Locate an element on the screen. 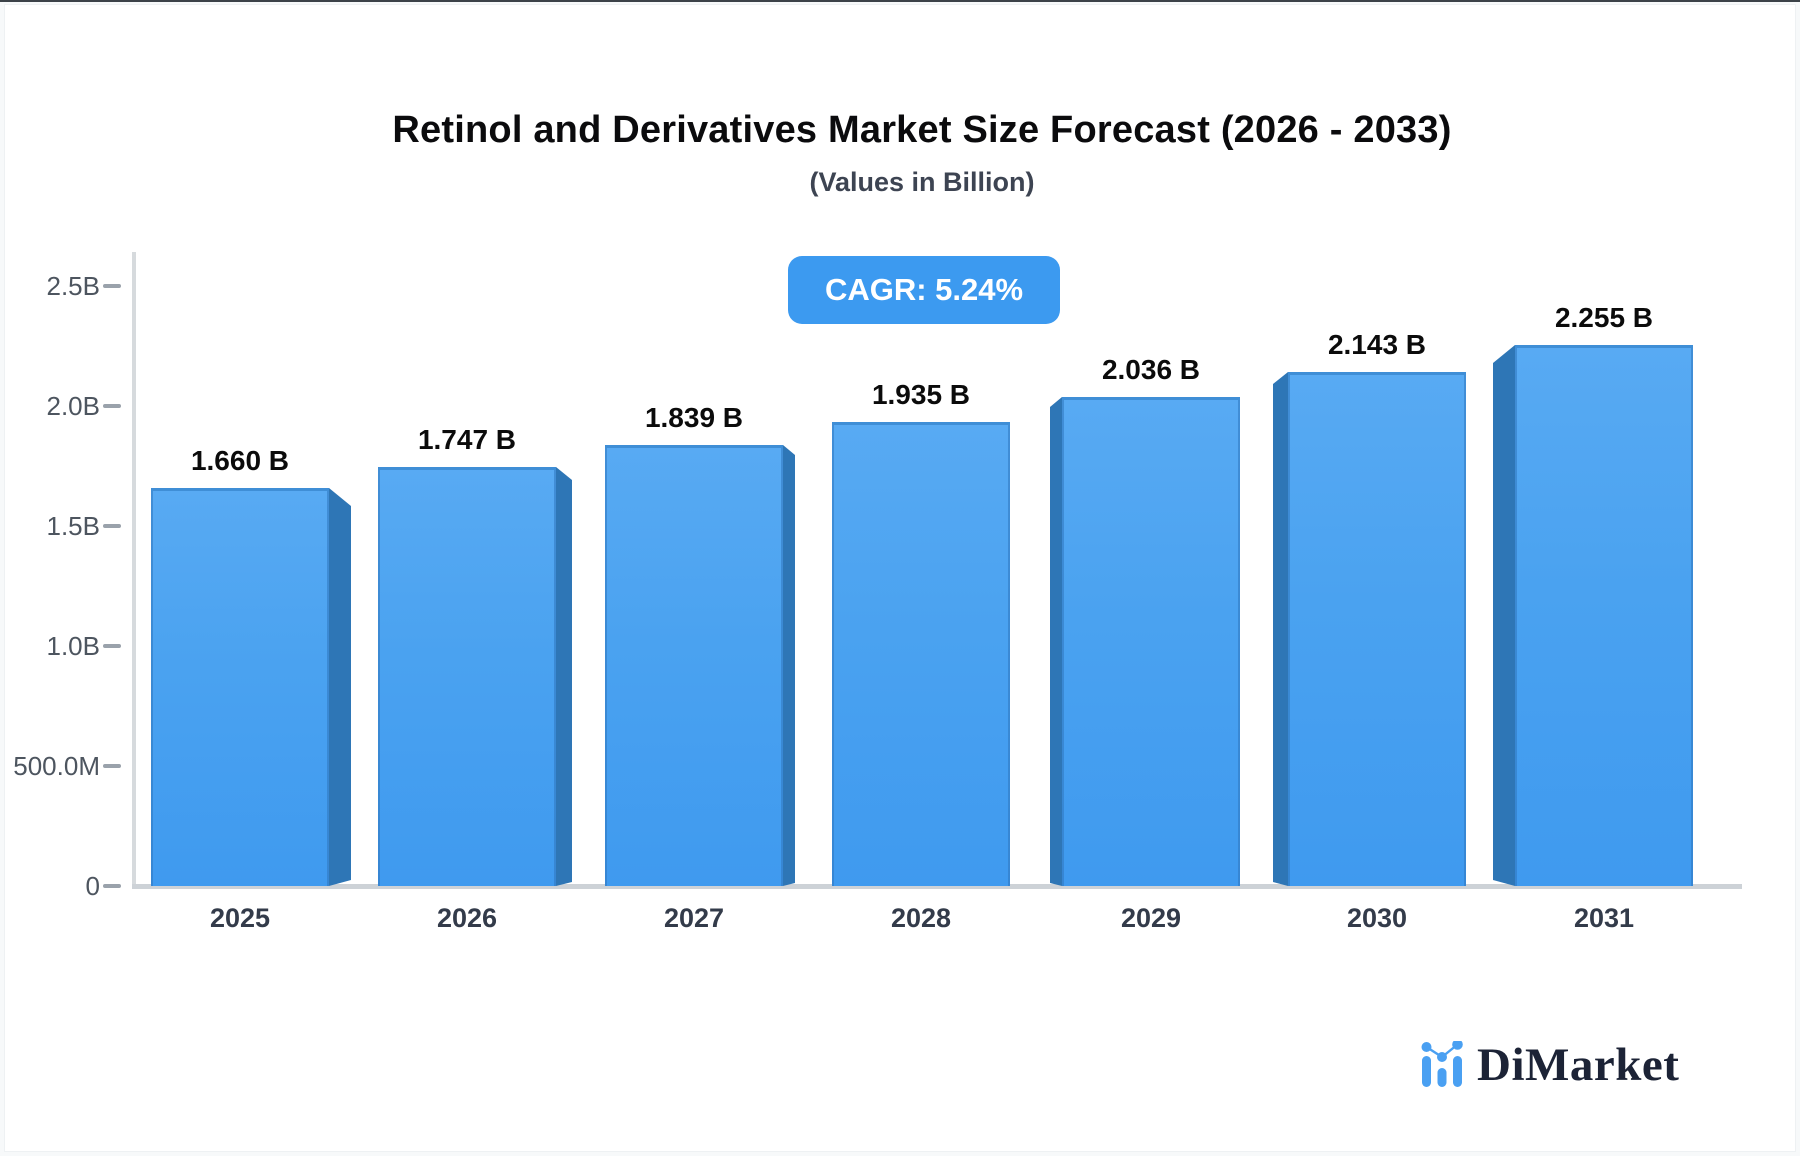 The width and height of the screenshot is (1800, 1156). bar-side-face-2029 is located at coordinates (1056, 641).